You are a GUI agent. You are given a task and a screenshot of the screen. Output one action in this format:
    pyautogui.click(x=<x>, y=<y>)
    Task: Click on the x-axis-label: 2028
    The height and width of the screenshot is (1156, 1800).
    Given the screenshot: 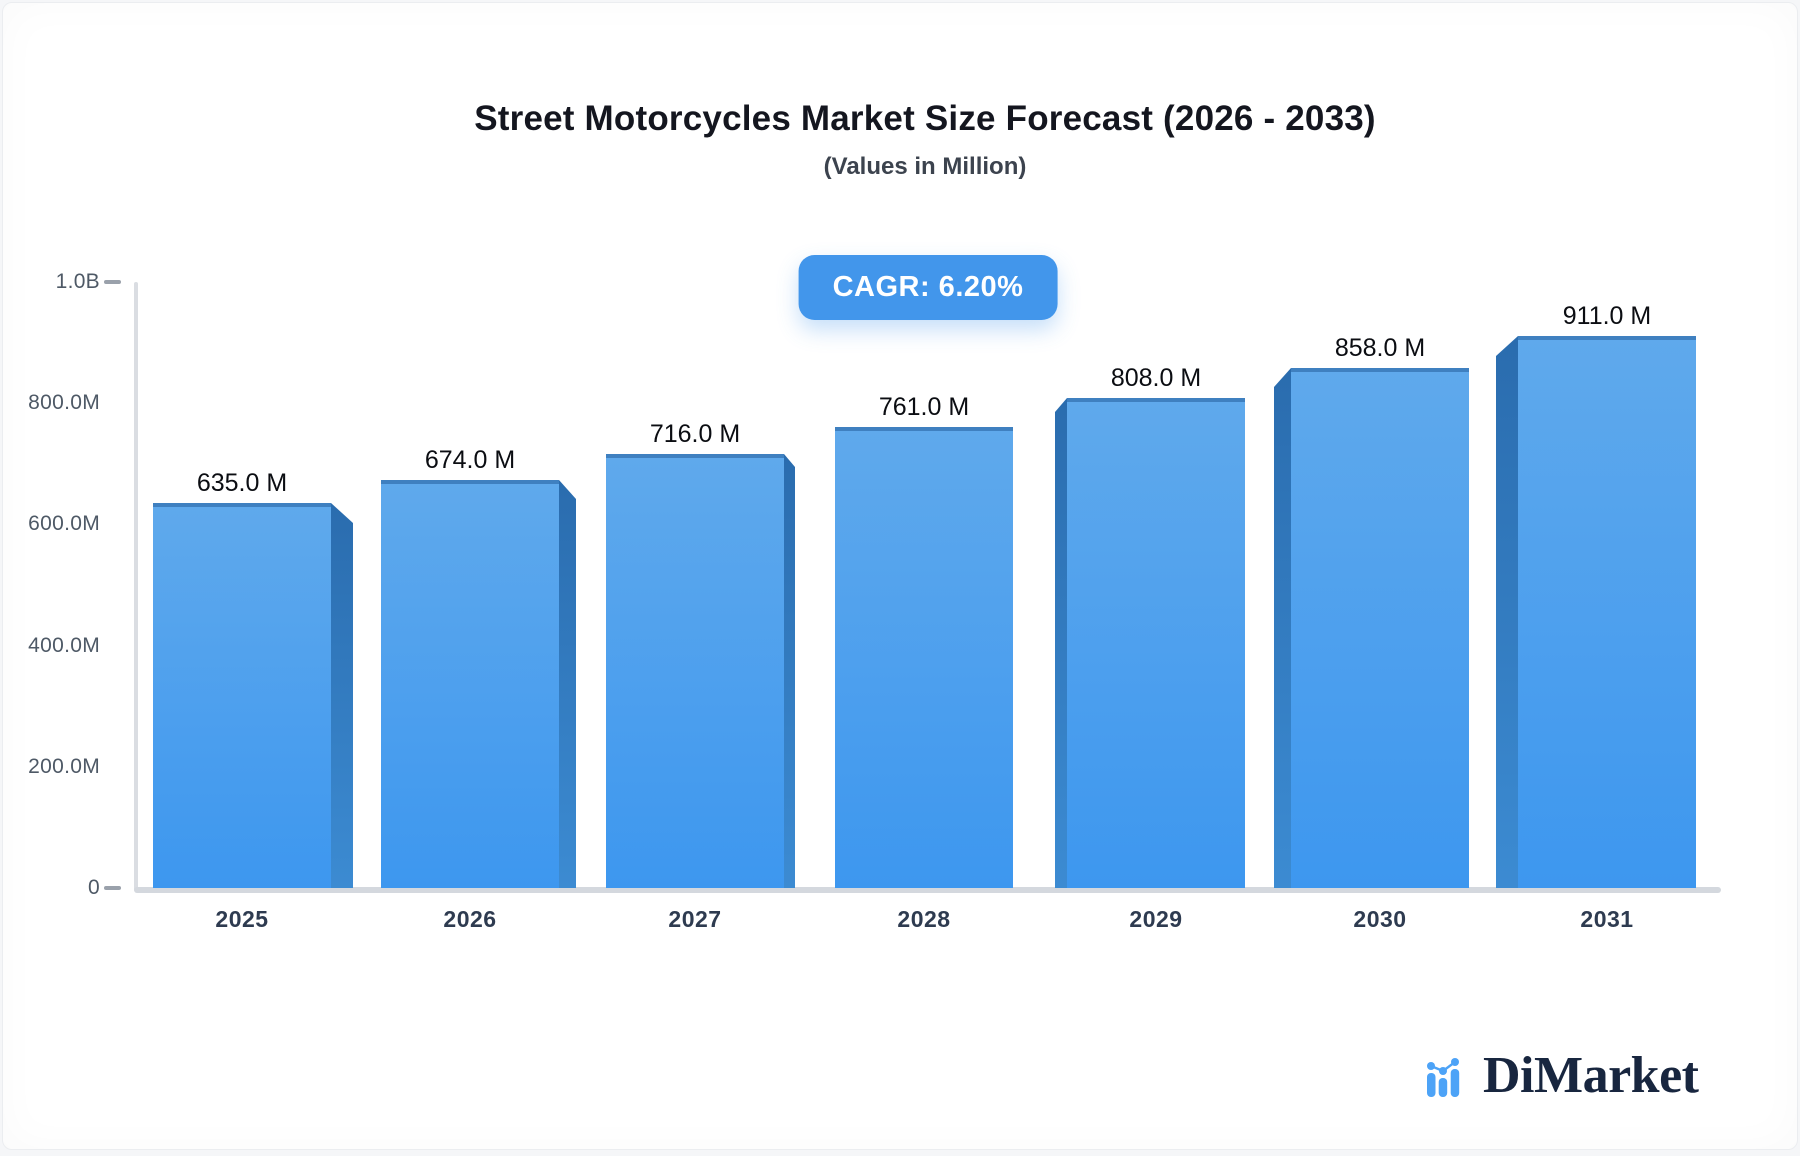 What is the action you would take?
    pyautogui.click(x=924, y=919)
    